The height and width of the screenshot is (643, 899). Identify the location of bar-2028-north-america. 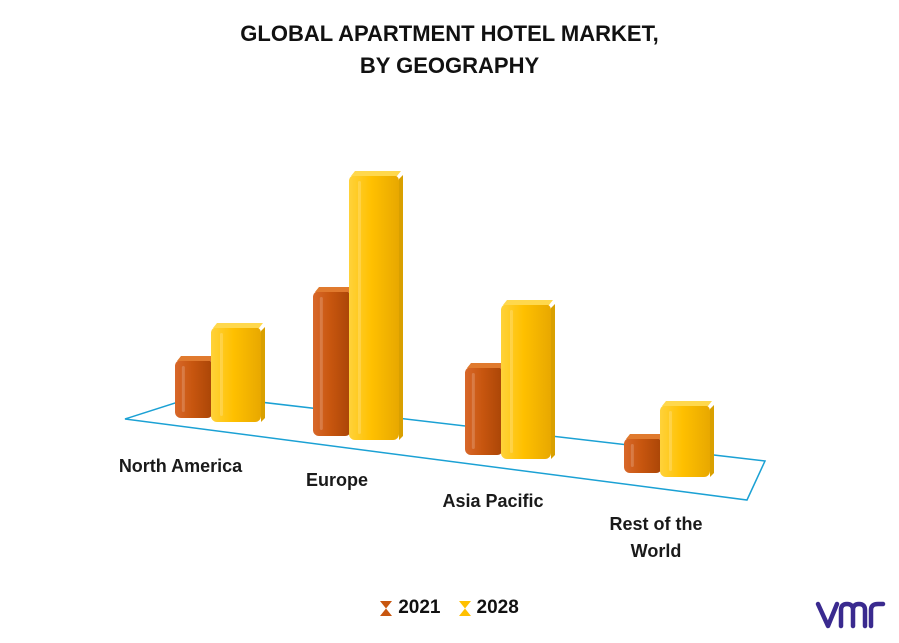
(238, 372).